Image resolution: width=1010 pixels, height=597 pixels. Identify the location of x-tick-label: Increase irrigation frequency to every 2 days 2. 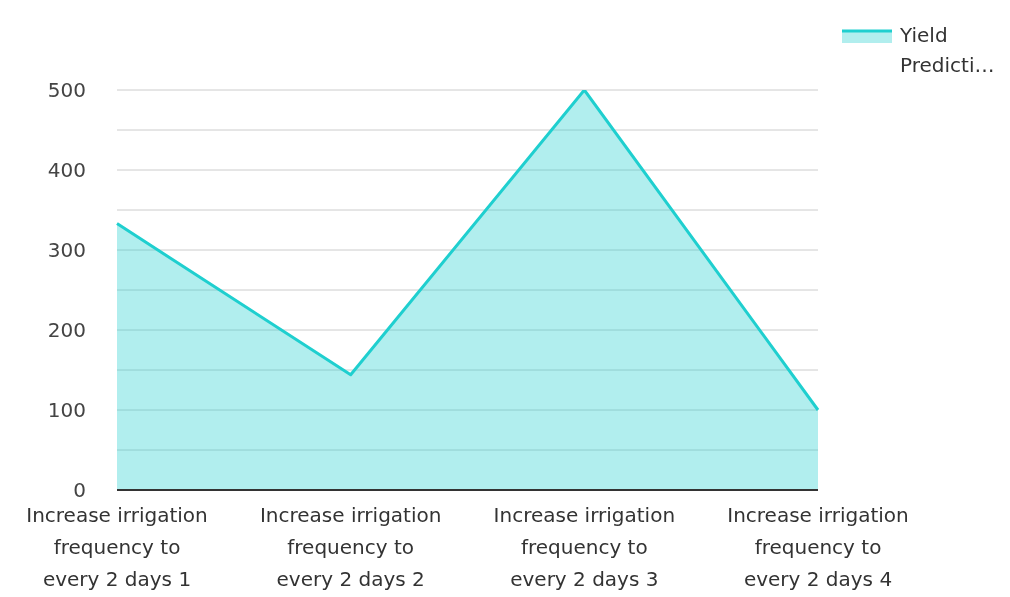
(350, 547).